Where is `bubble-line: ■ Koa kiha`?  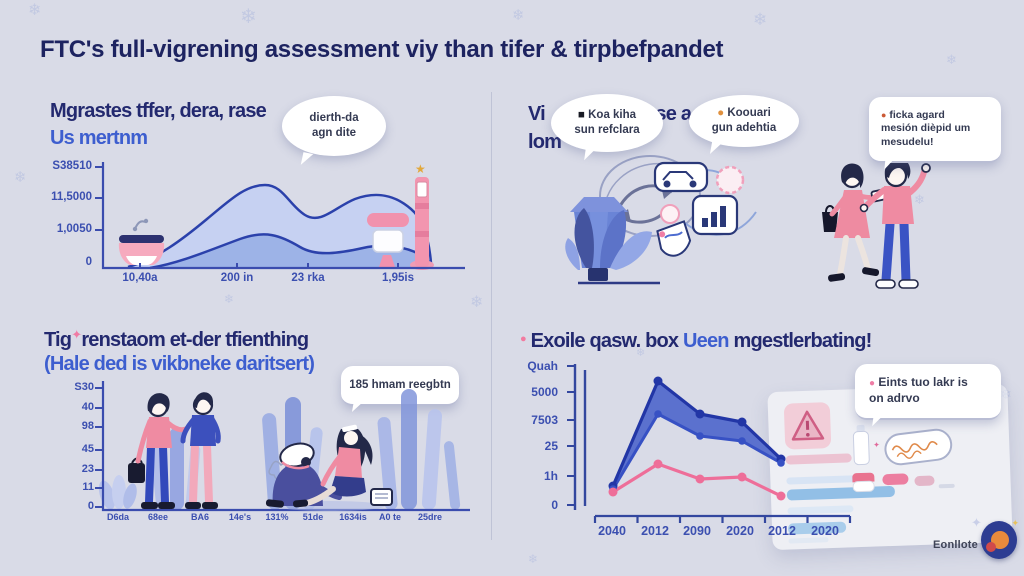 bubble-line: ■ Koa kiha is located at coordinates (607, 115).